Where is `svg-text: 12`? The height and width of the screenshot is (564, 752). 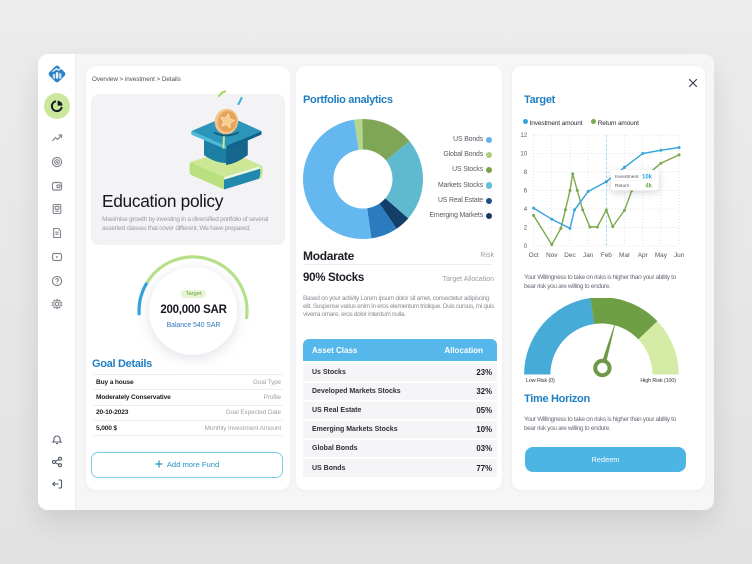
svg-text: 12 is located at coordinates (523, 136).